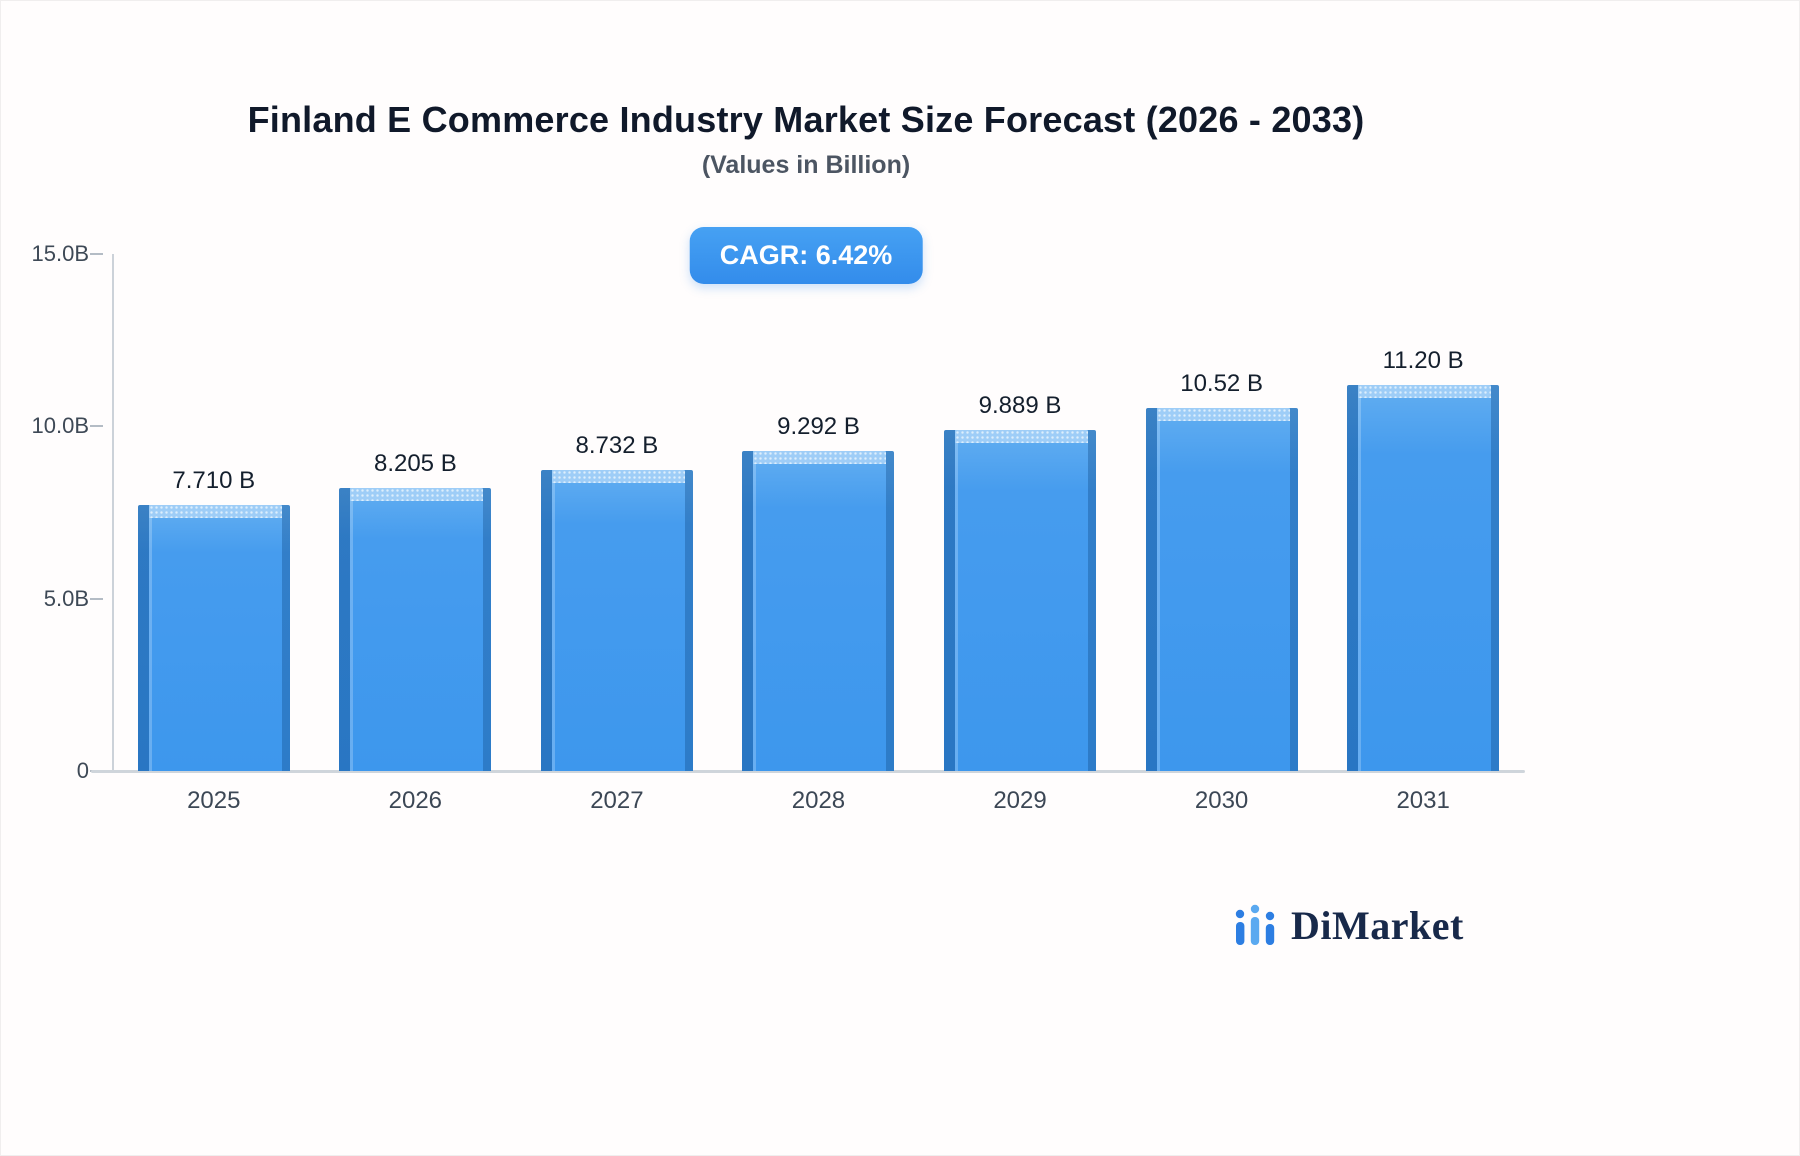  I want to click on bar-group: 11.20 B, so click(1423, 512).